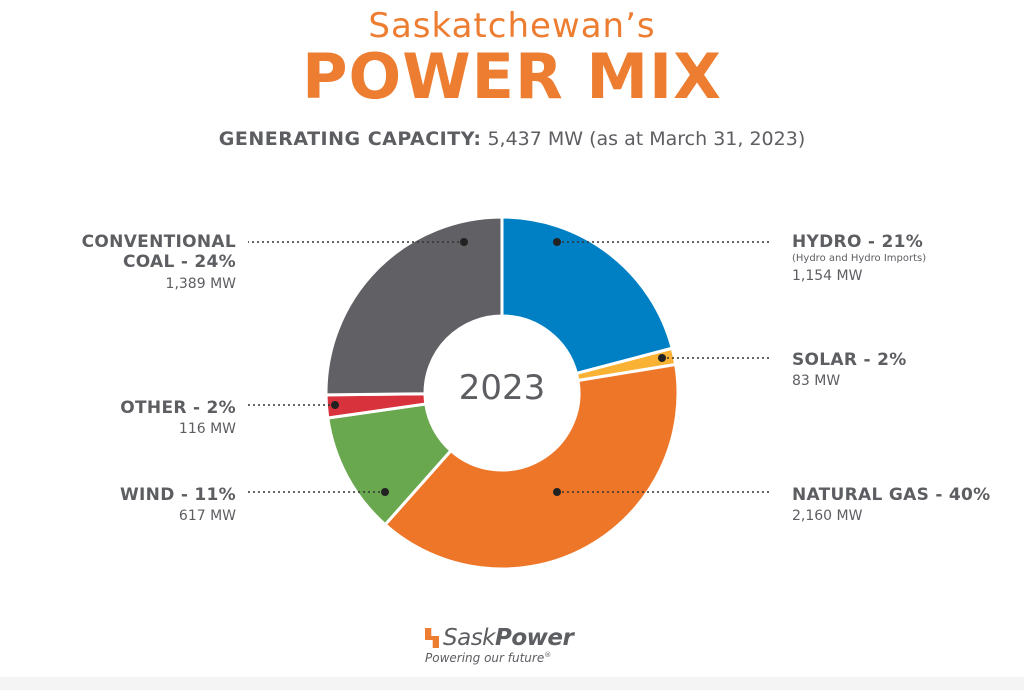 This screenshot has width=1024, height=690. Describe the element at coordinates (587, 295) in the screenshot. I see `slice-hydro` at that location.